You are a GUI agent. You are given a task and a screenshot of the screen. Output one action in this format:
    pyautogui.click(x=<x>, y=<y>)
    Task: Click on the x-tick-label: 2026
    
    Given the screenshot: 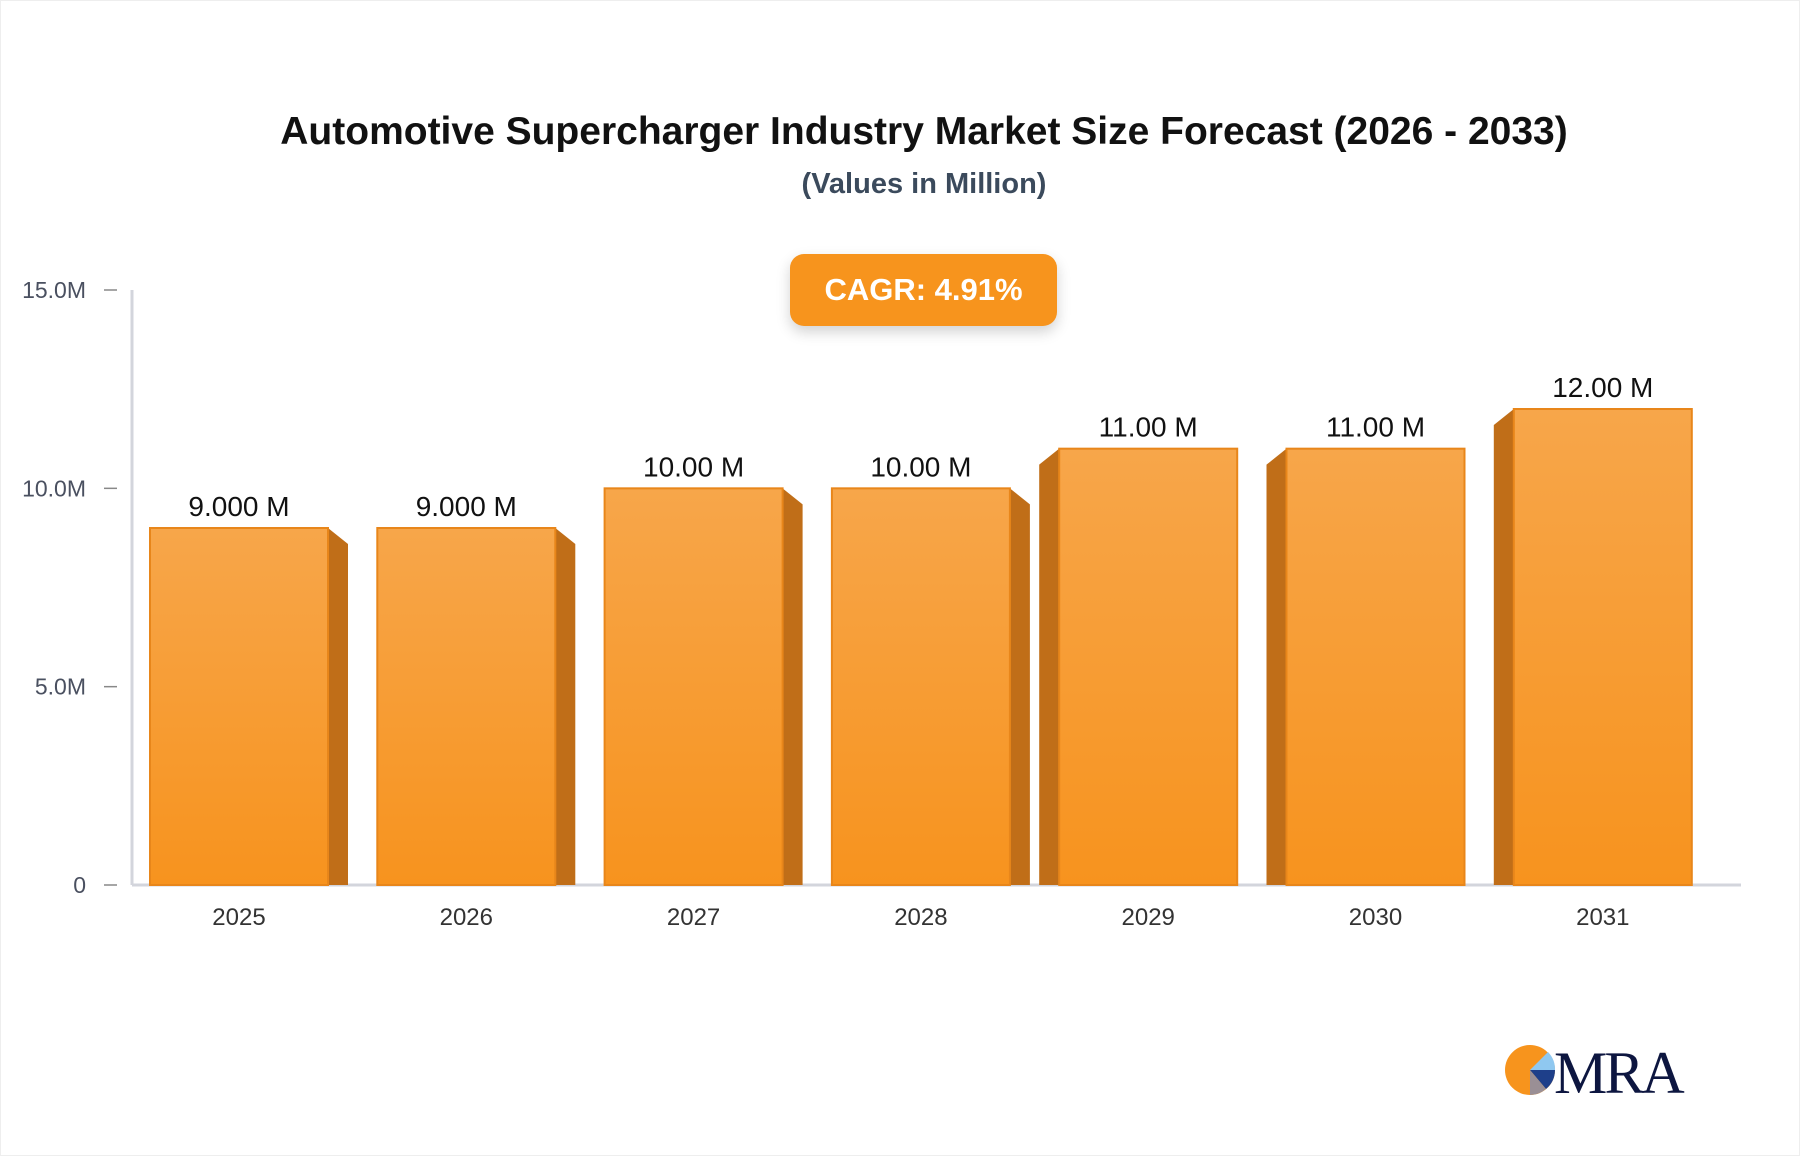 What is the action you would take?
    pyautogui.click(x=466, y=917)
    